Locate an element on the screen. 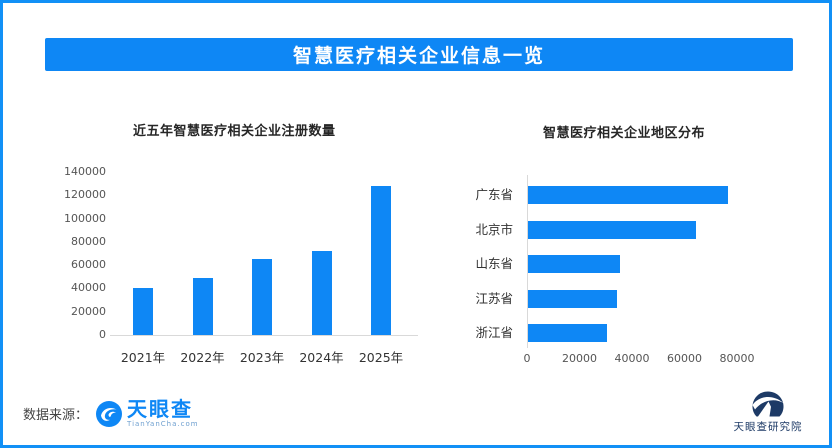  y-axis-tick-label: 100000 is located at coordinates (85, 218).